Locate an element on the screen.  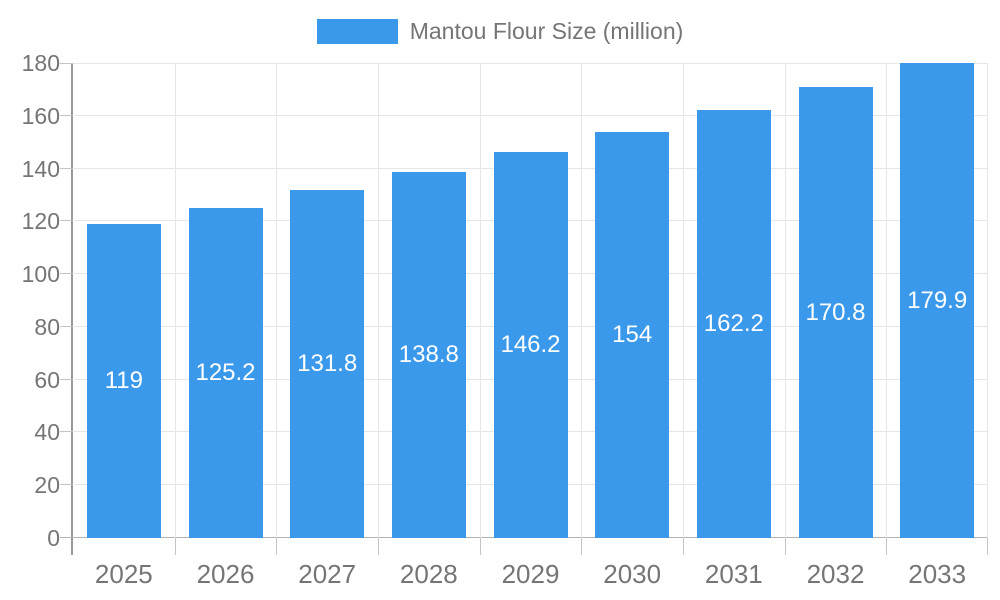
bar: 138.8 is located at coordinates (428, 354).